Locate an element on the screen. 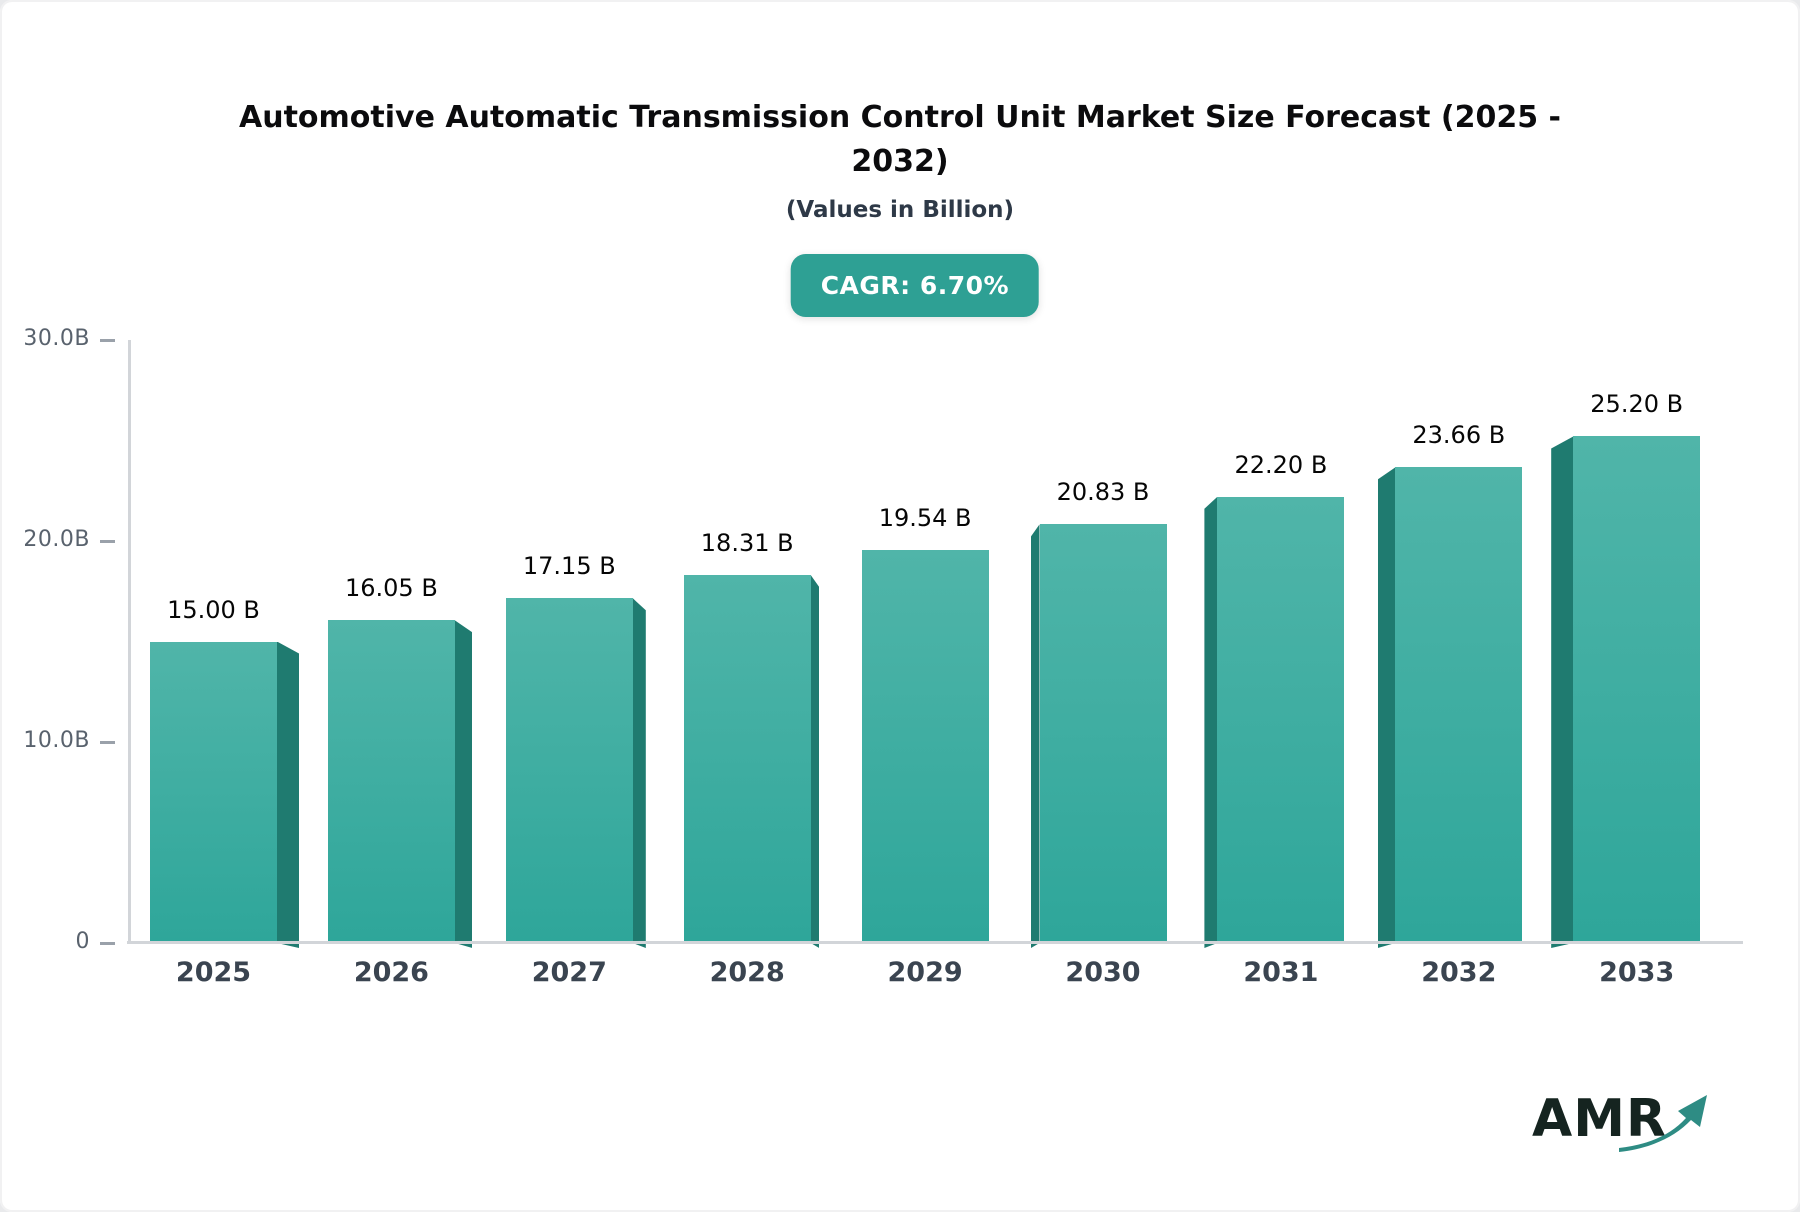  y-axis-tick-label: 30.0B is located at coordinates (56, 338).